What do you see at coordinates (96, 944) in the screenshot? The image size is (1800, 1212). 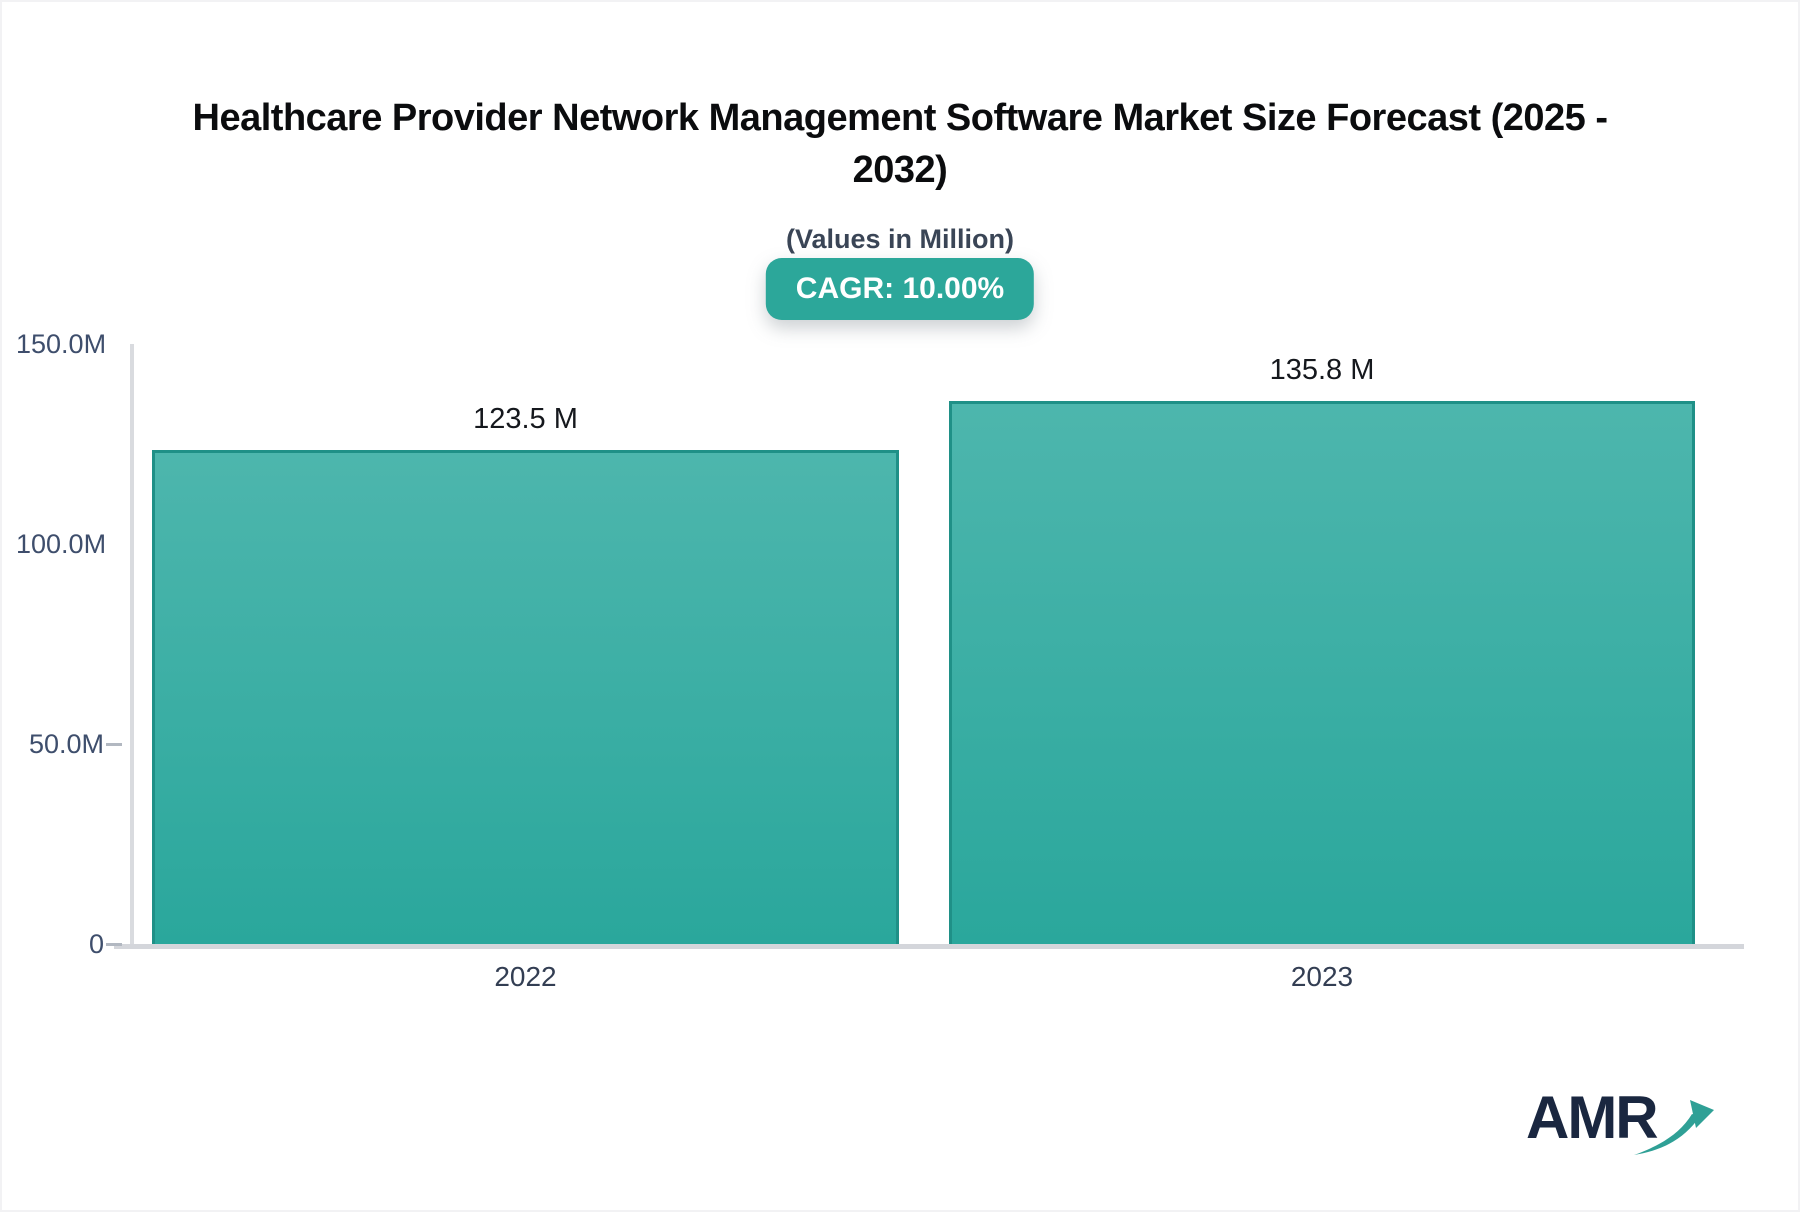 I see `y-tick-label: 0` at bounding box center [96, 944].